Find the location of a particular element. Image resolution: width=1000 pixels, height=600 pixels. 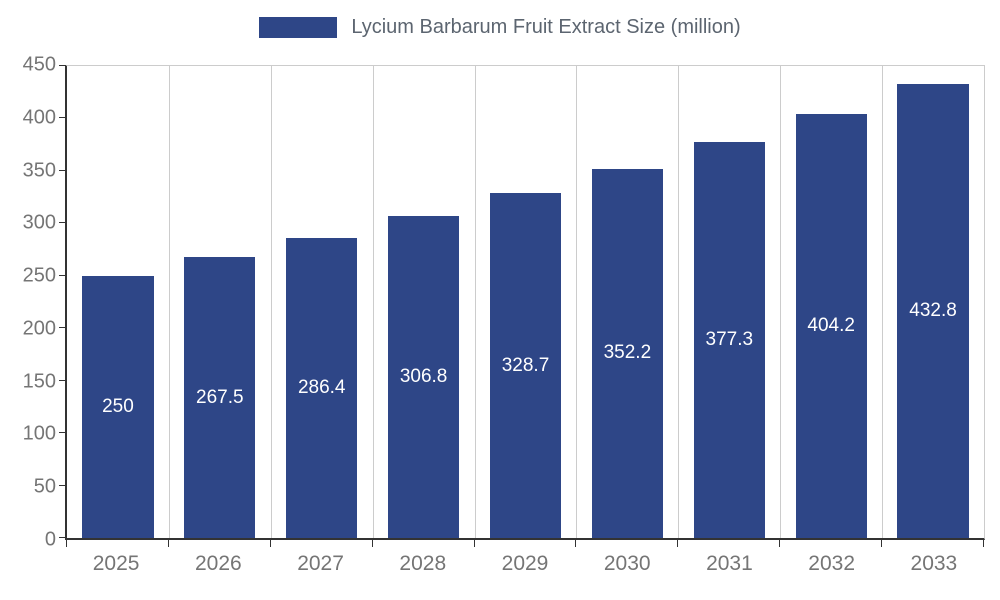

bar: 267.5 is located at coordinates (220, 397).